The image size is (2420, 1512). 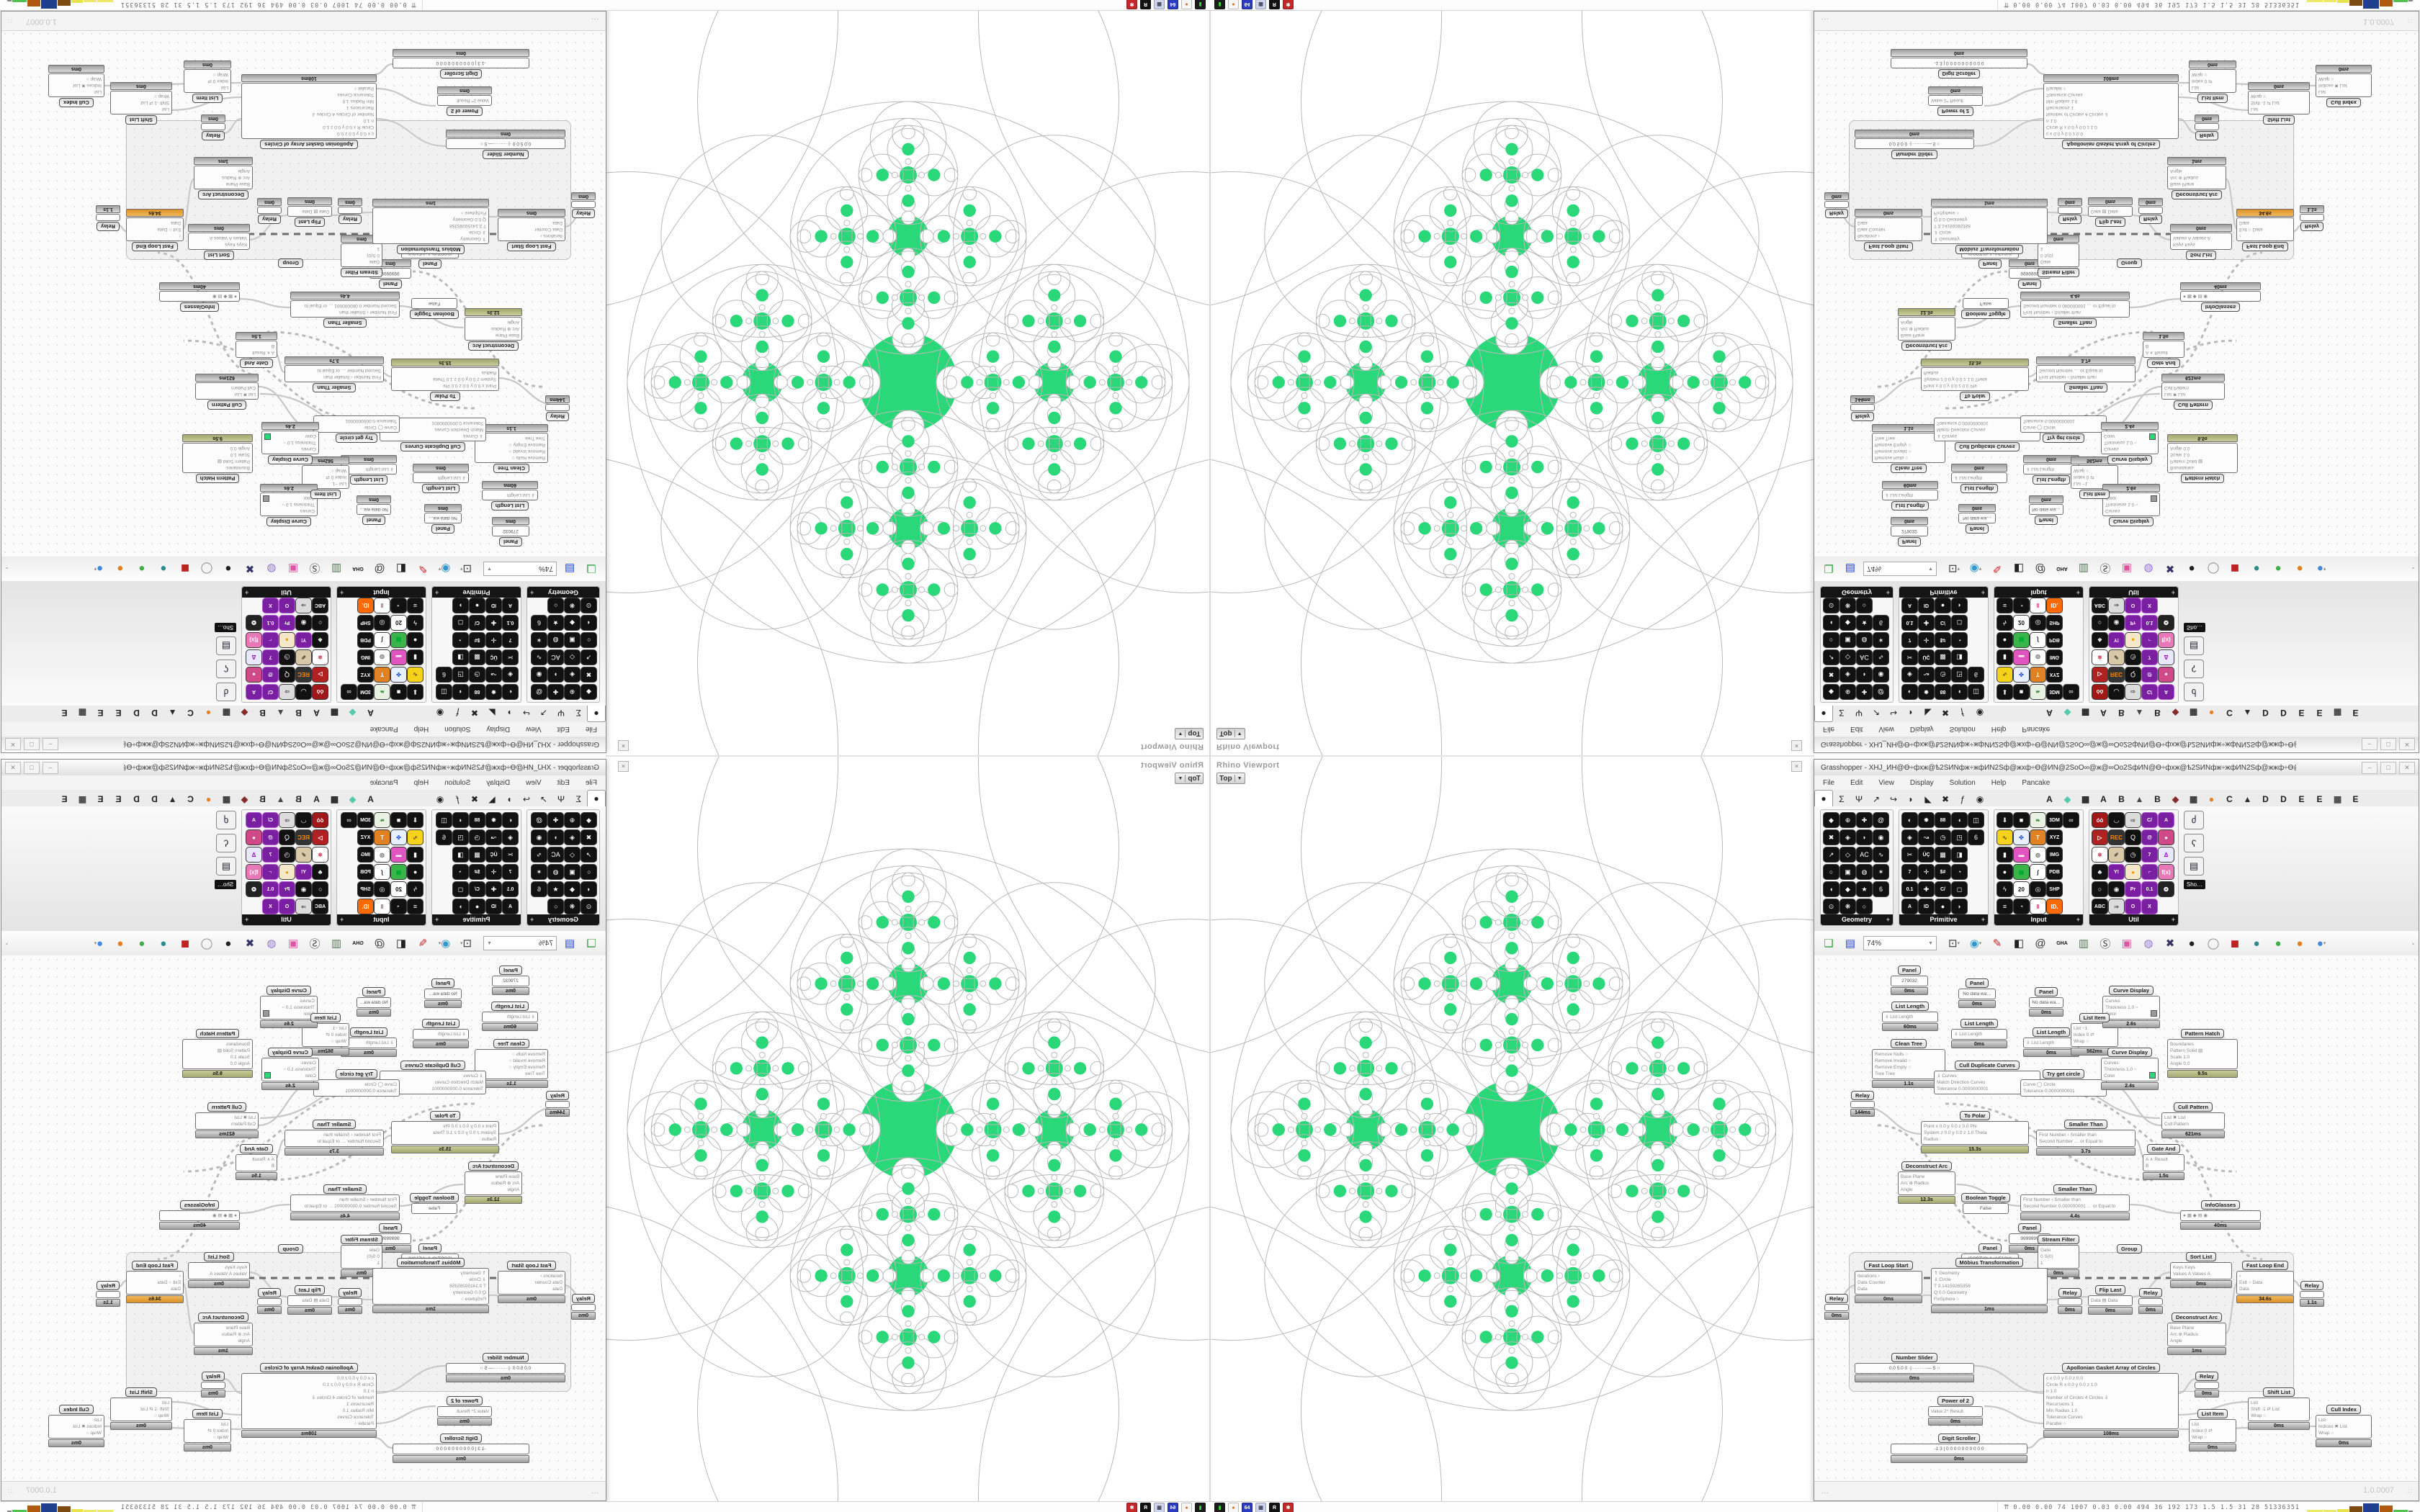 What do you see at coordinates (1926, 605) in the screenshot?
I see `component-icon: ID` at bounding box center [1926, 605].